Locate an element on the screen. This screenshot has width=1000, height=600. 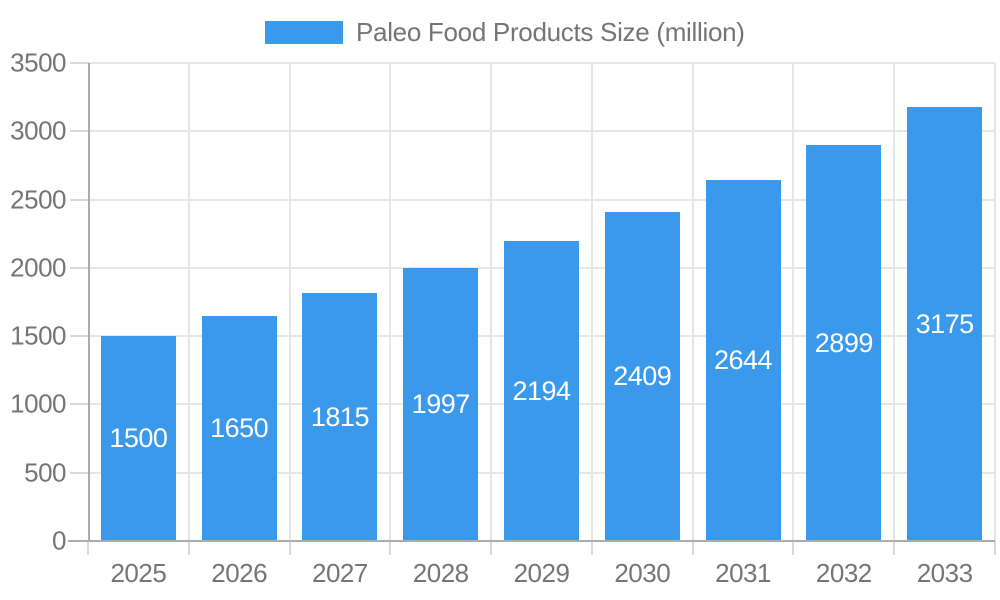
x-axis-tick-label: 2025 is located at coordinates (138, 573).